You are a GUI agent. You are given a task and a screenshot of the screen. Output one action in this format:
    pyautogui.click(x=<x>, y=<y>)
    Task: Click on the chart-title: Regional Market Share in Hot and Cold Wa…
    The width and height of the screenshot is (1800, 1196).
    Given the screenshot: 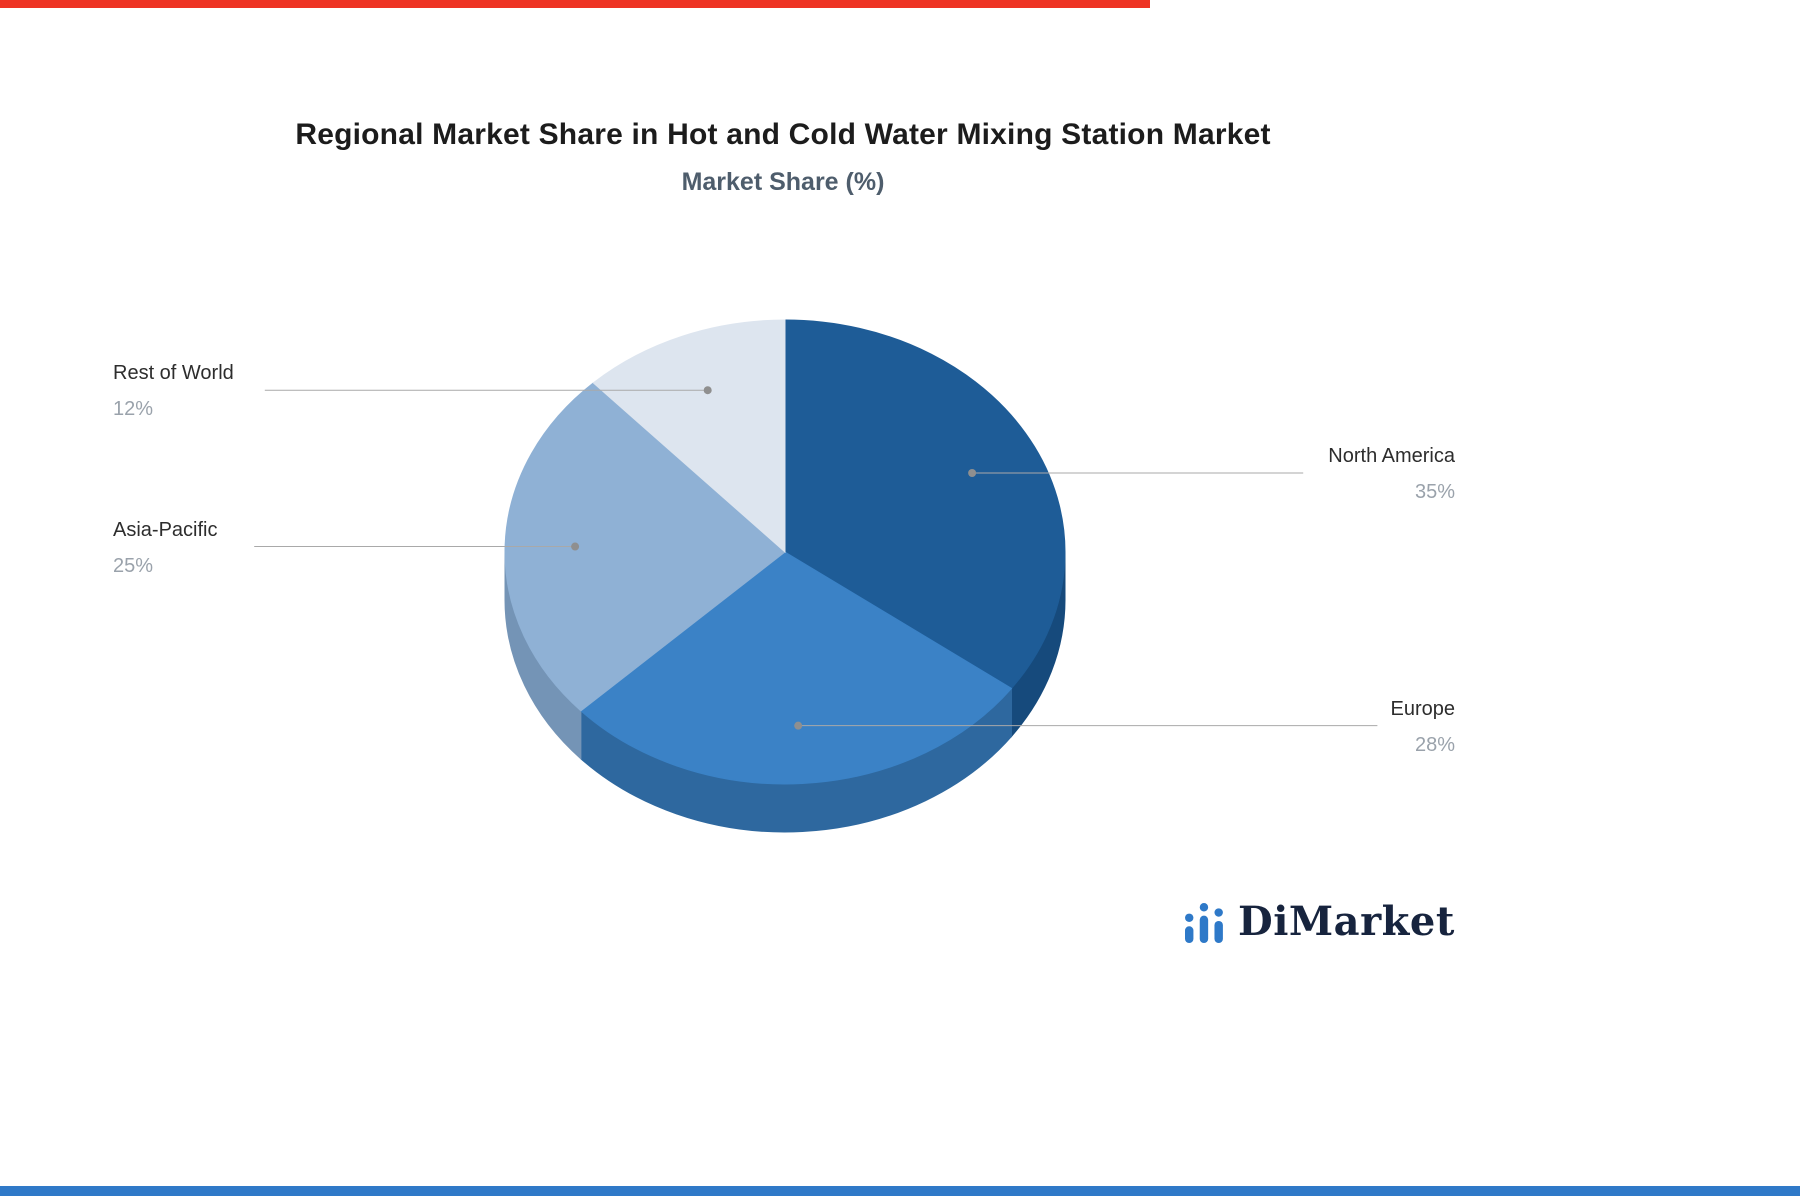 What is the action you would take?
    pyautogui.click(x=783, y=134)
    